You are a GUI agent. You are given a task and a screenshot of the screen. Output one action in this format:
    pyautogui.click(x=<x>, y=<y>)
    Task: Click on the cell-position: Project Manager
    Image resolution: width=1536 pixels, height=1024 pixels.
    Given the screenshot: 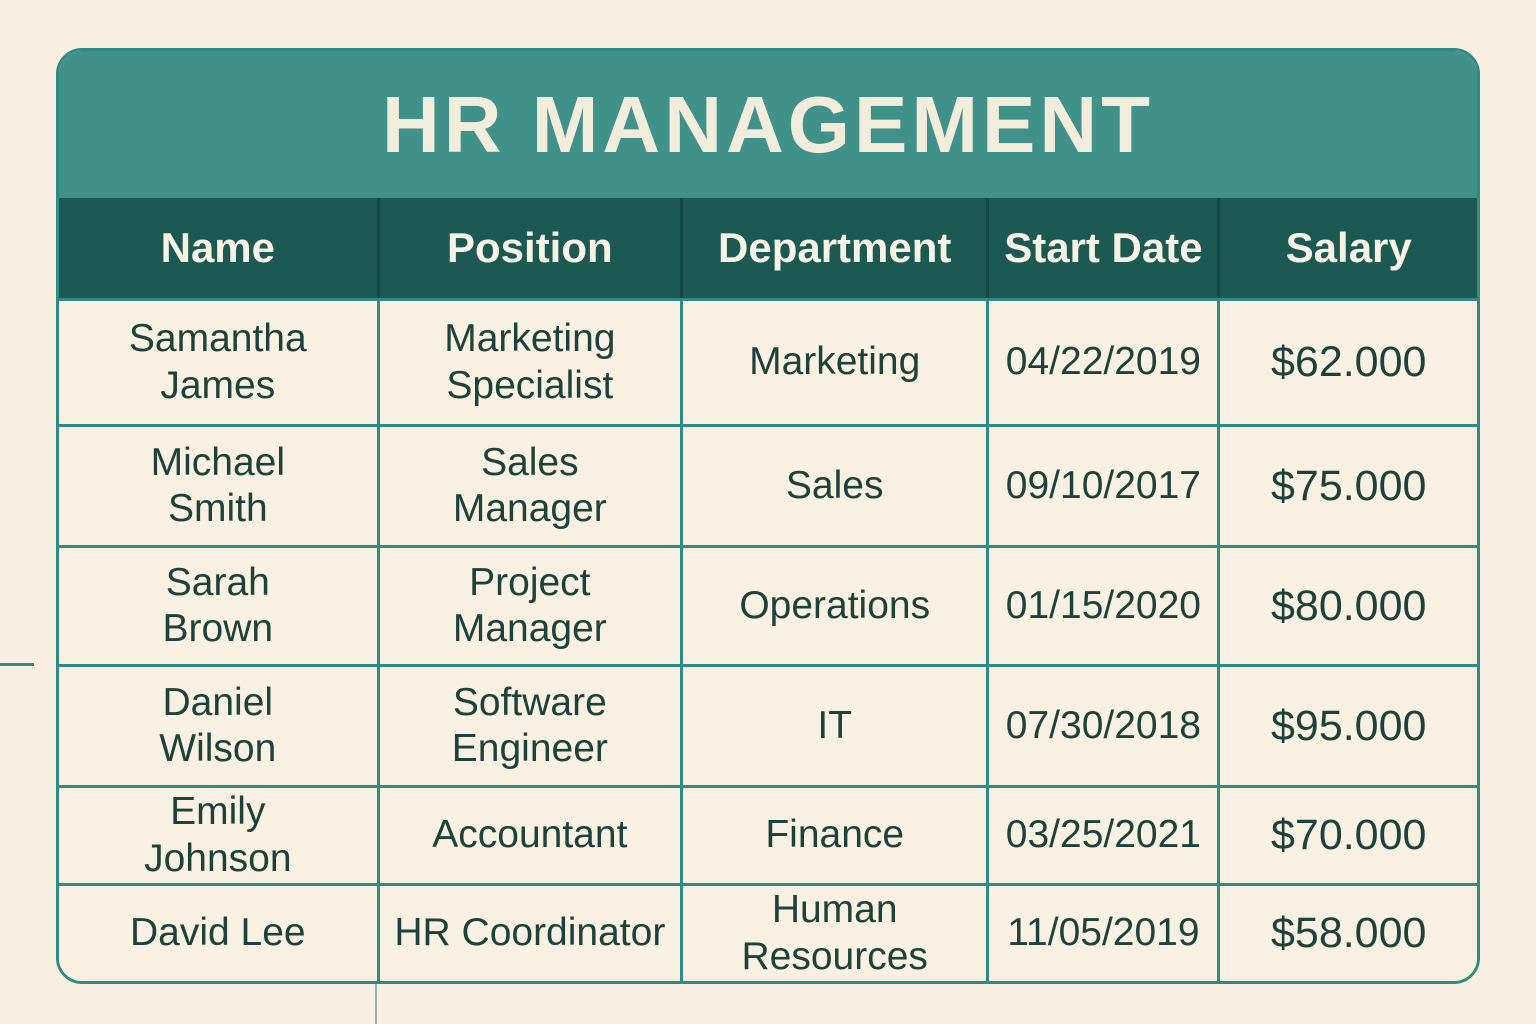 What is the action you would take?
    pyautogui.click(x=528, y=606)
    